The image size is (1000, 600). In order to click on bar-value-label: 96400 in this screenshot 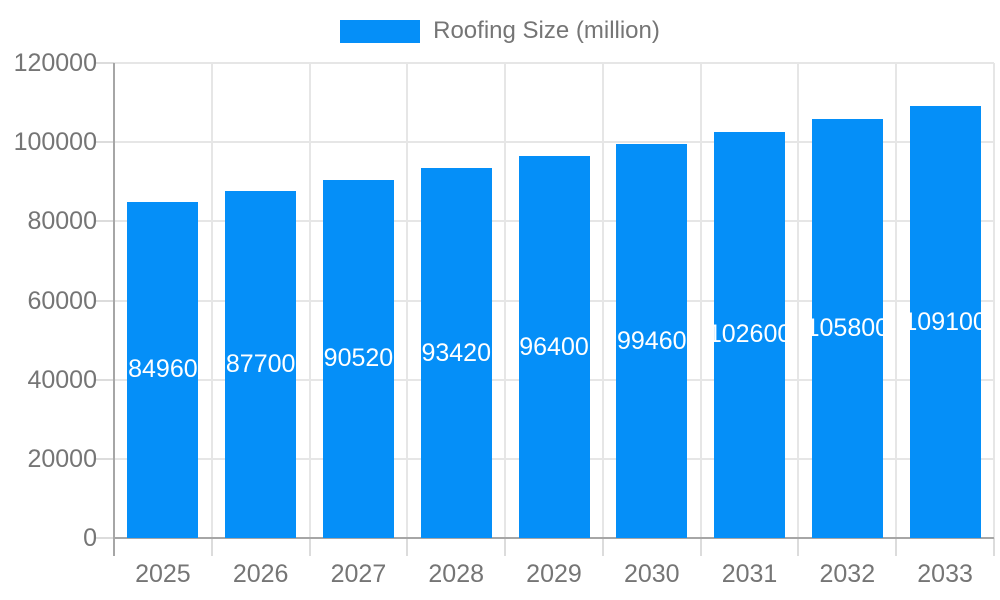, I will do `click(554, 346)`.